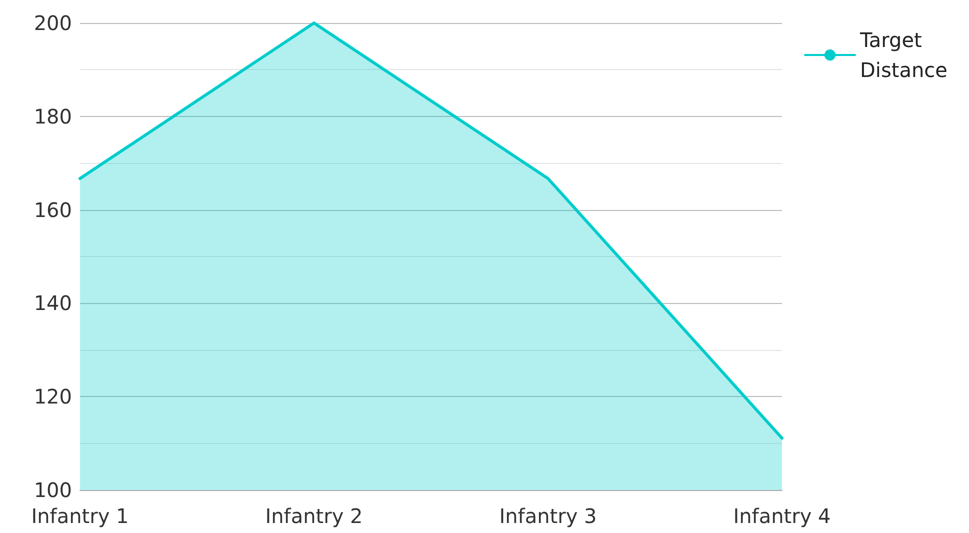 The width and height of the screenshot is (969, 533). Describe the element at coordinates (548, 516) in the screenshot. I see `x-tick-label: Infantry 3` at that location.